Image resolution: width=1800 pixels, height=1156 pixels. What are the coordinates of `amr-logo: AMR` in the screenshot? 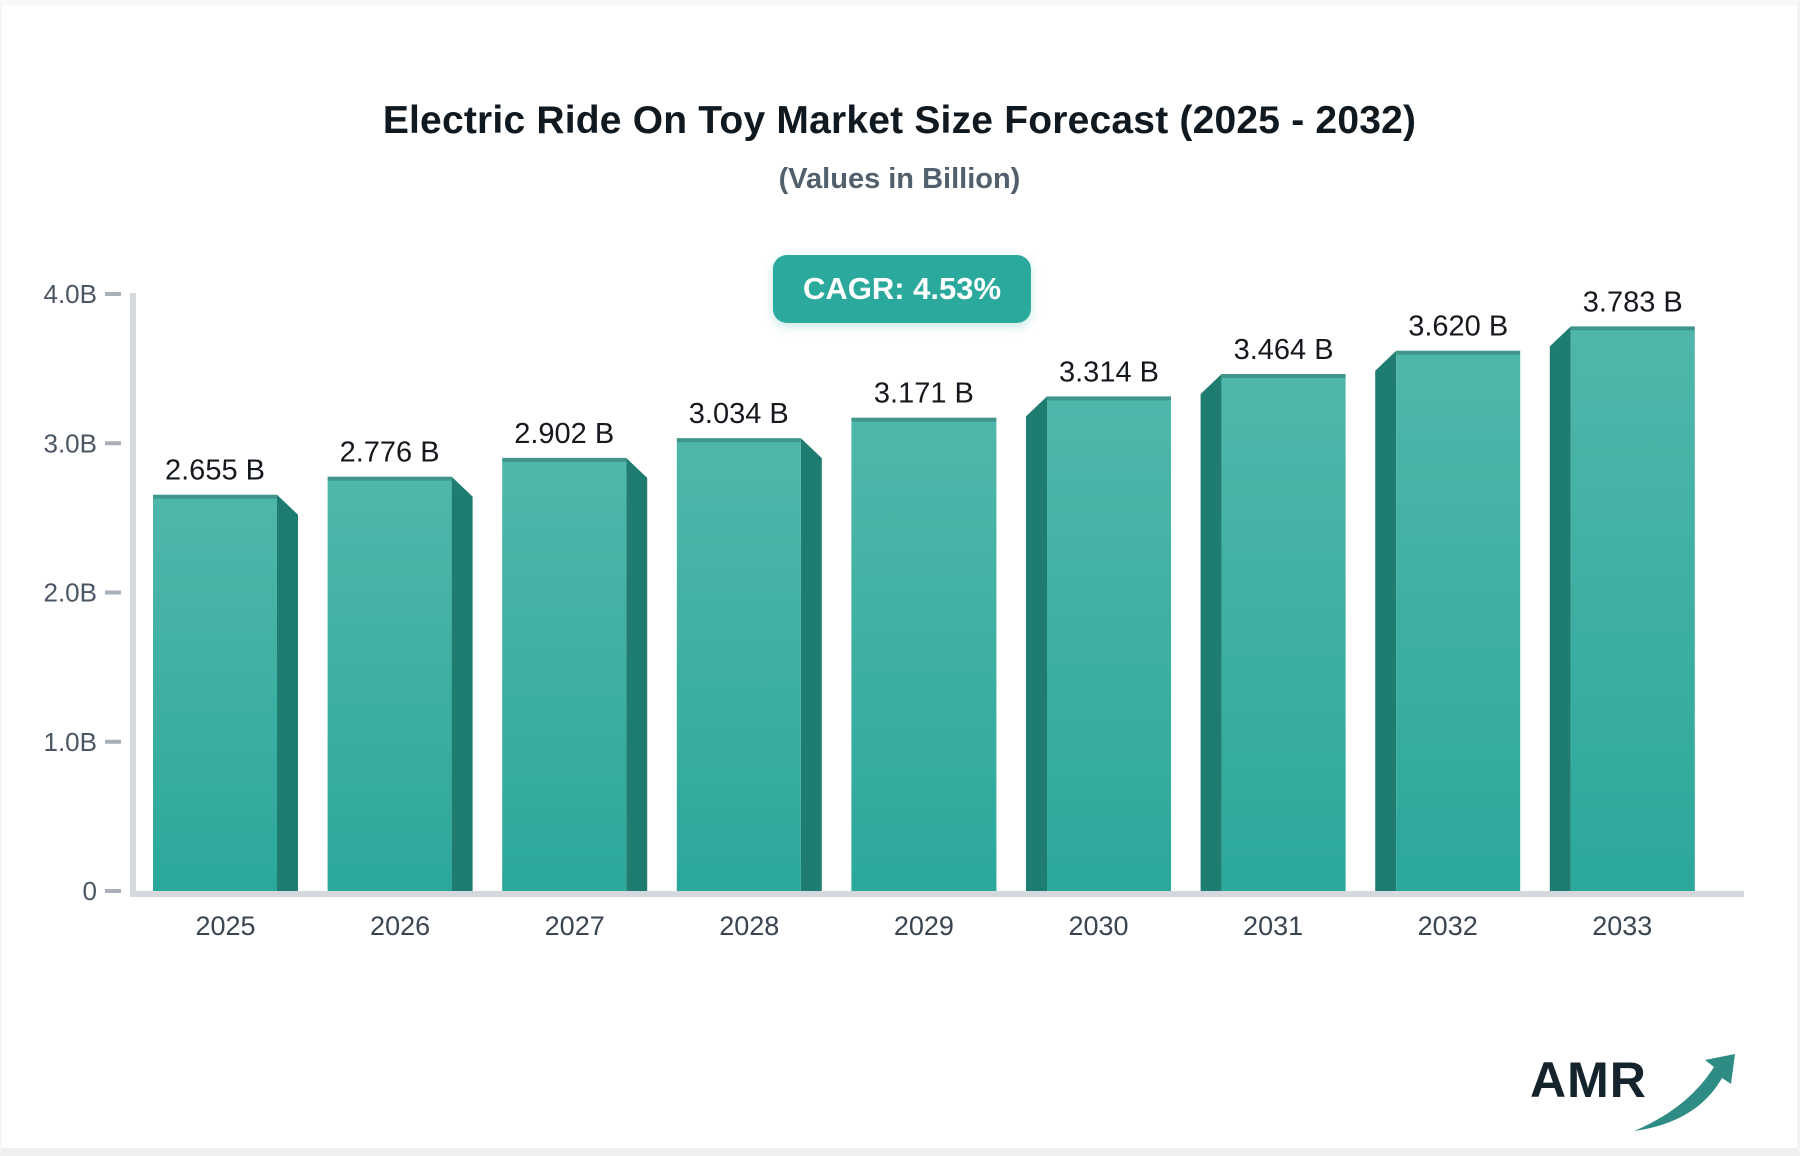 It's located at (1632, 1088).